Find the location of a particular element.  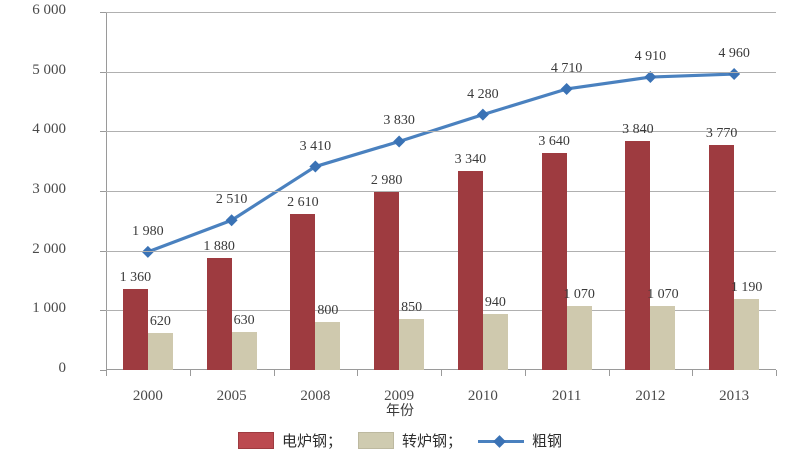

x-axis-tick-label: 2013 is located at coordinates (734, 396).